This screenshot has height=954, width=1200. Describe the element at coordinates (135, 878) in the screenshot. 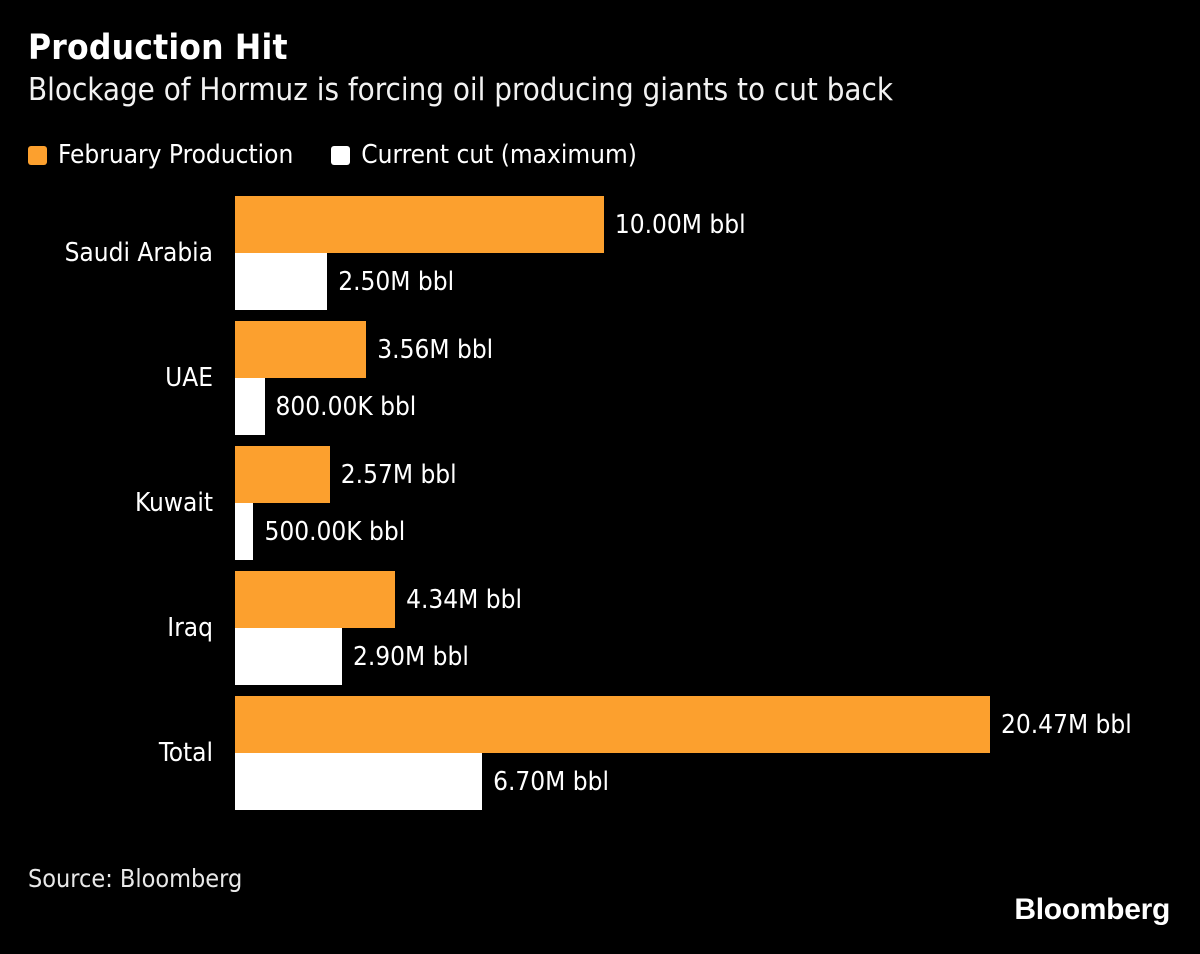

I see `source-note: Source: Bloomberg` at that location.